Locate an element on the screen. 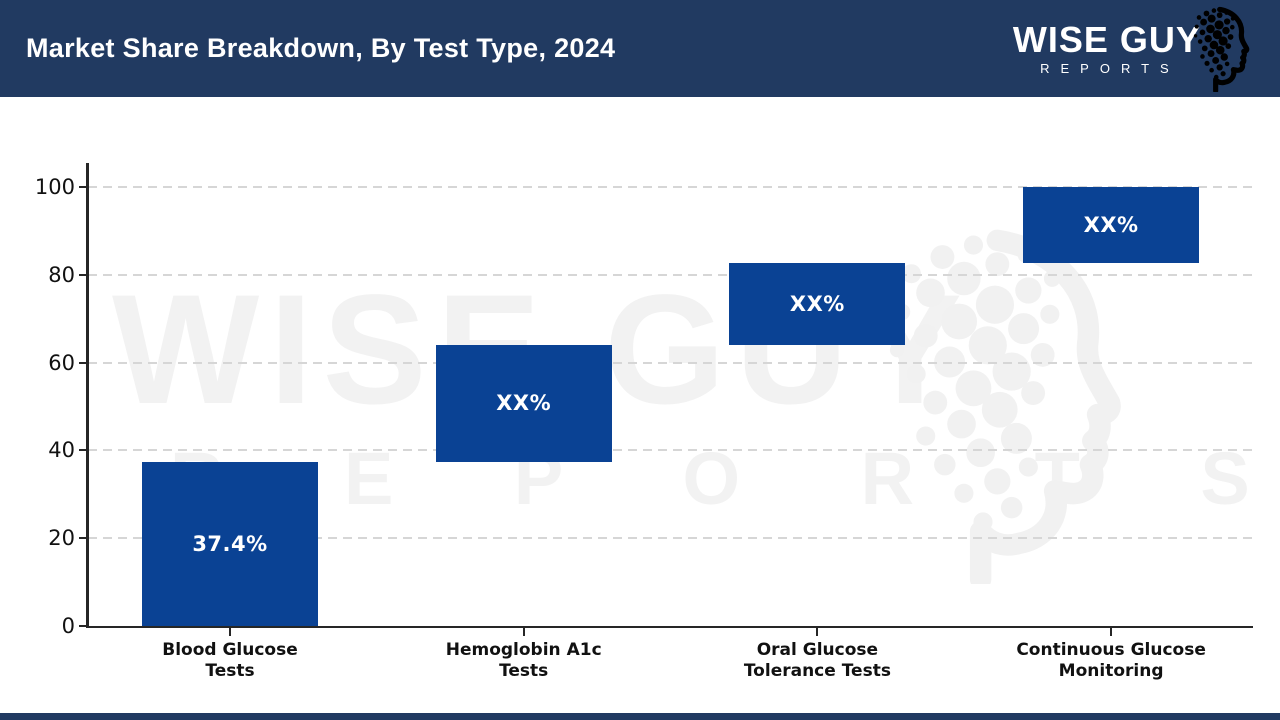  footer-bar is located at coordinates (640, 716).